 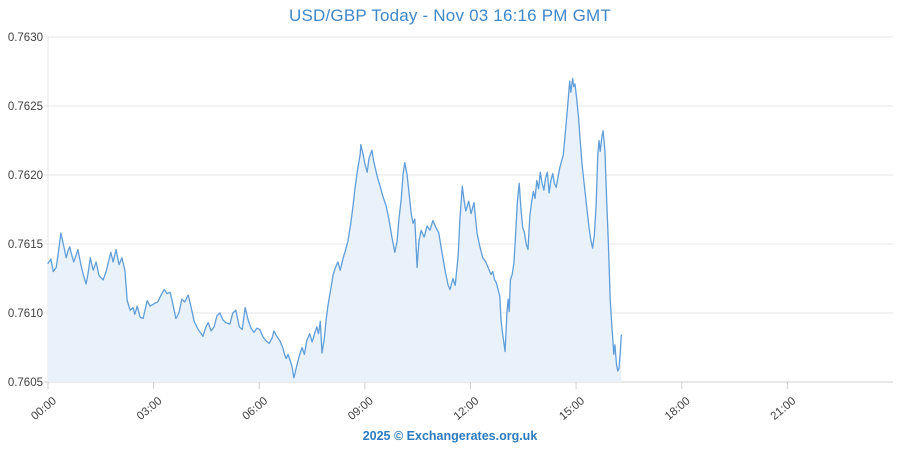 What do you see at coordinates (25, 245) in the screenshot?
I see `y-tick-label: 0.7615` at bounding box center [25, 245].